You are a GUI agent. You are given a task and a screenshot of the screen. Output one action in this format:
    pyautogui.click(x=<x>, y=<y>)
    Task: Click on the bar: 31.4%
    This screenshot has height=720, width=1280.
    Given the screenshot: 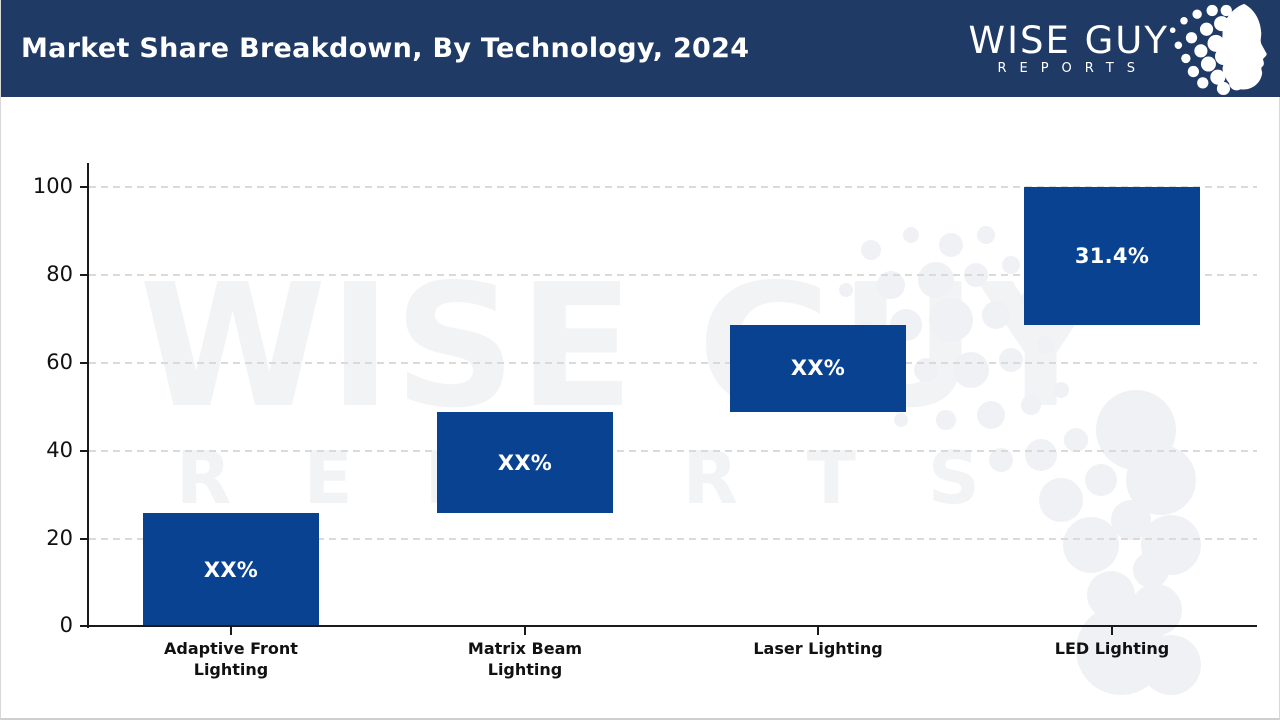 What is the action you would take?
    pyautogui.click(x=1112, y=256)
    